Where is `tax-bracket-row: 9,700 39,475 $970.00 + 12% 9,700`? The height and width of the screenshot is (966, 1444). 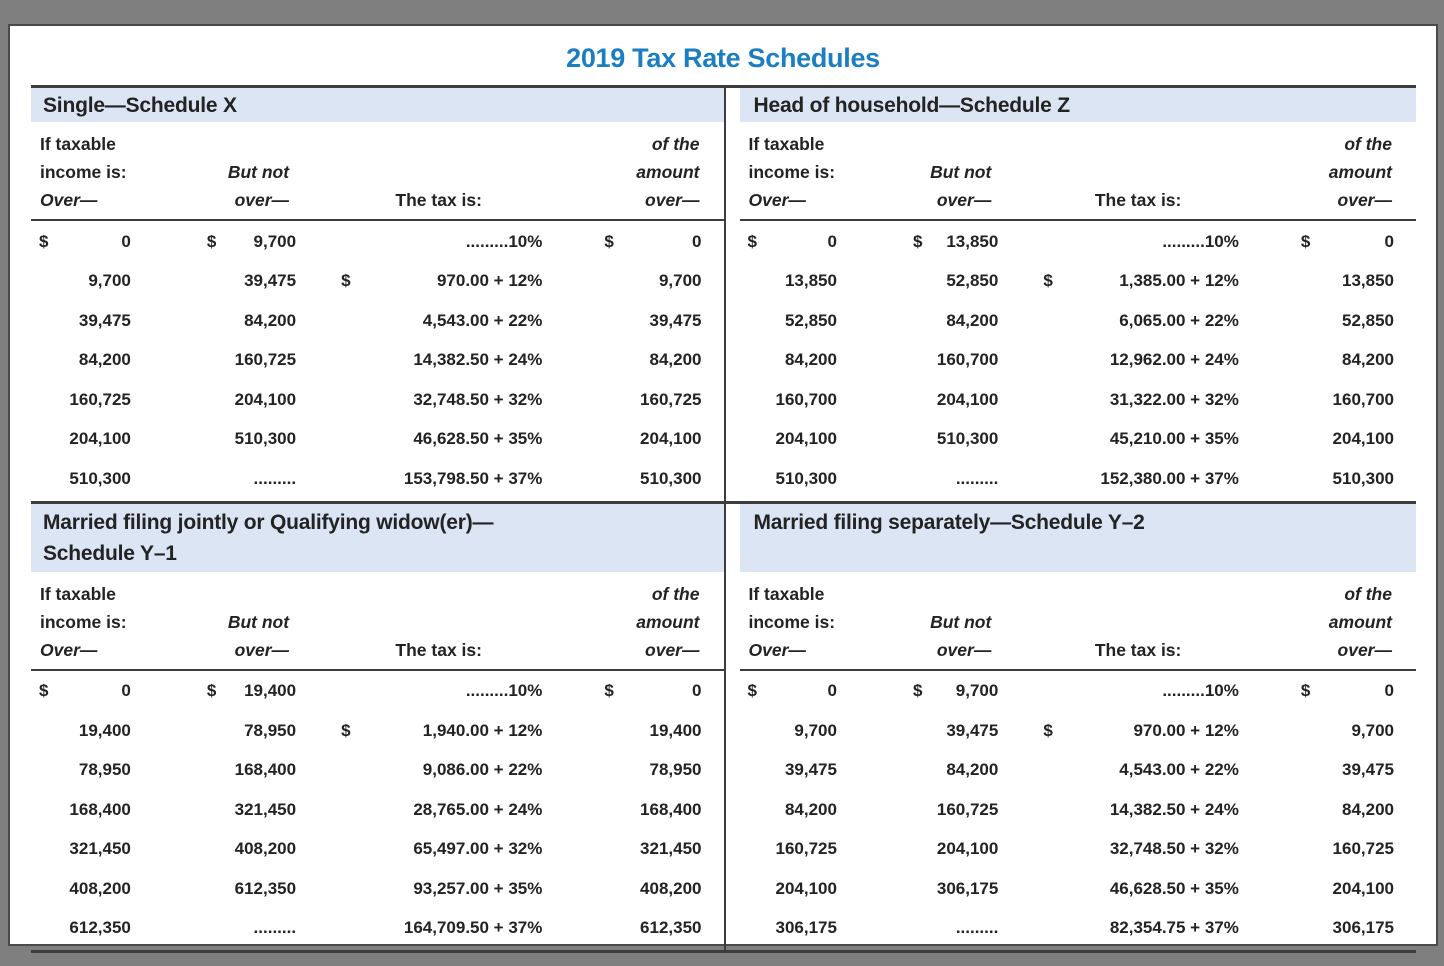
tax-bracket-row: 9,700 39,475 $970.00 + 12% 9,700 is located at coordinates (377, 282).